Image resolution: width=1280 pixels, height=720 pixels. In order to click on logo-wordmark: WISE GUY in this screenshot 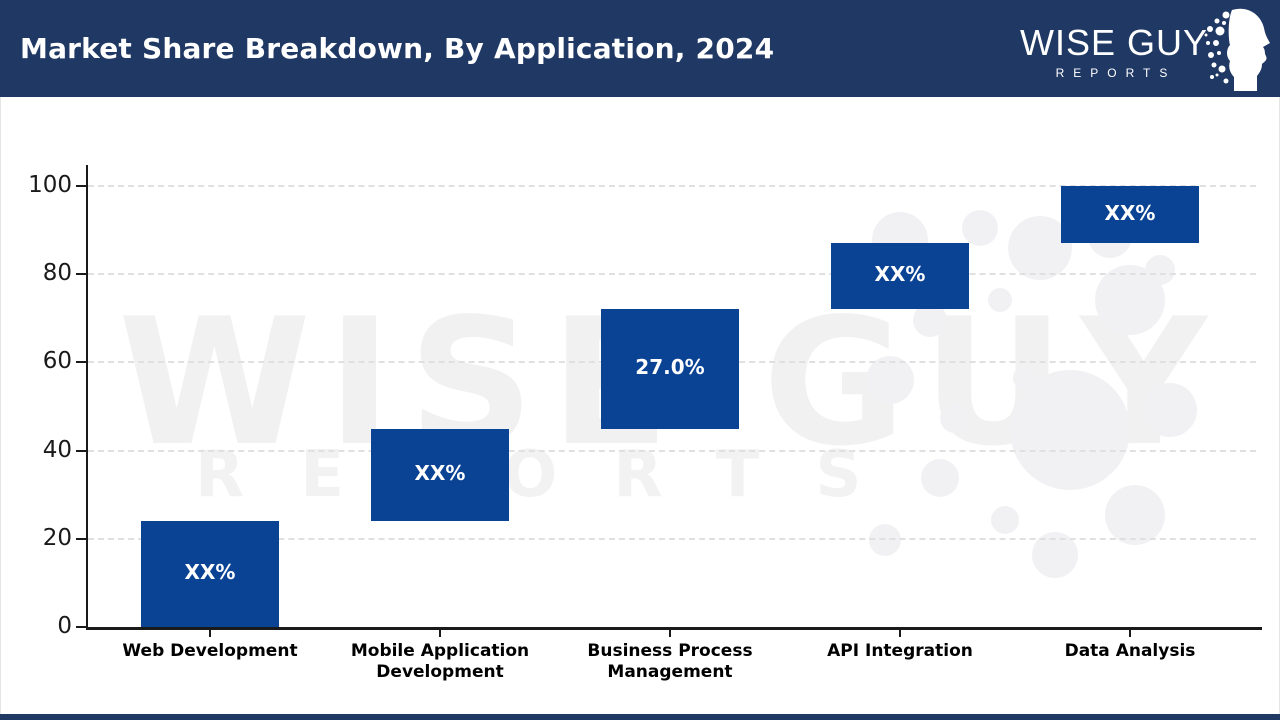, I will do `click(1113, 42)`.